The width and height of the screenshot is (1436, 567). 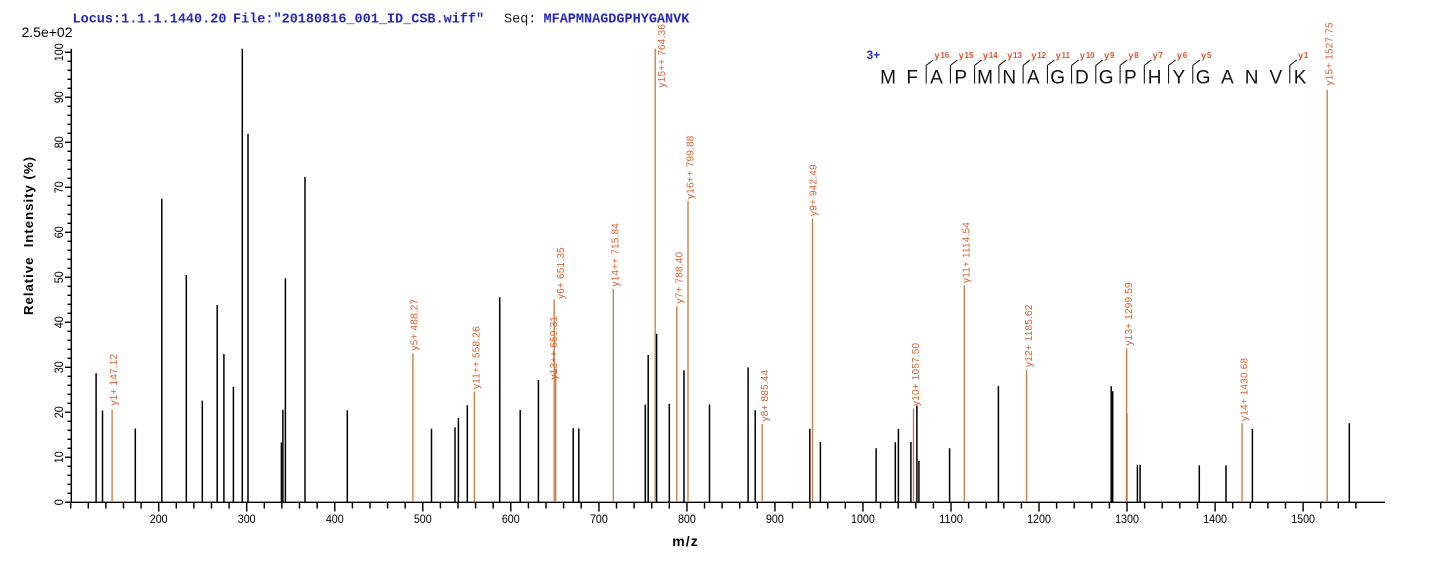 What do you see at coordinates (1182, 56) in the screenshot?
I see `svg-text: y6` at bounding box center [1182, 56].